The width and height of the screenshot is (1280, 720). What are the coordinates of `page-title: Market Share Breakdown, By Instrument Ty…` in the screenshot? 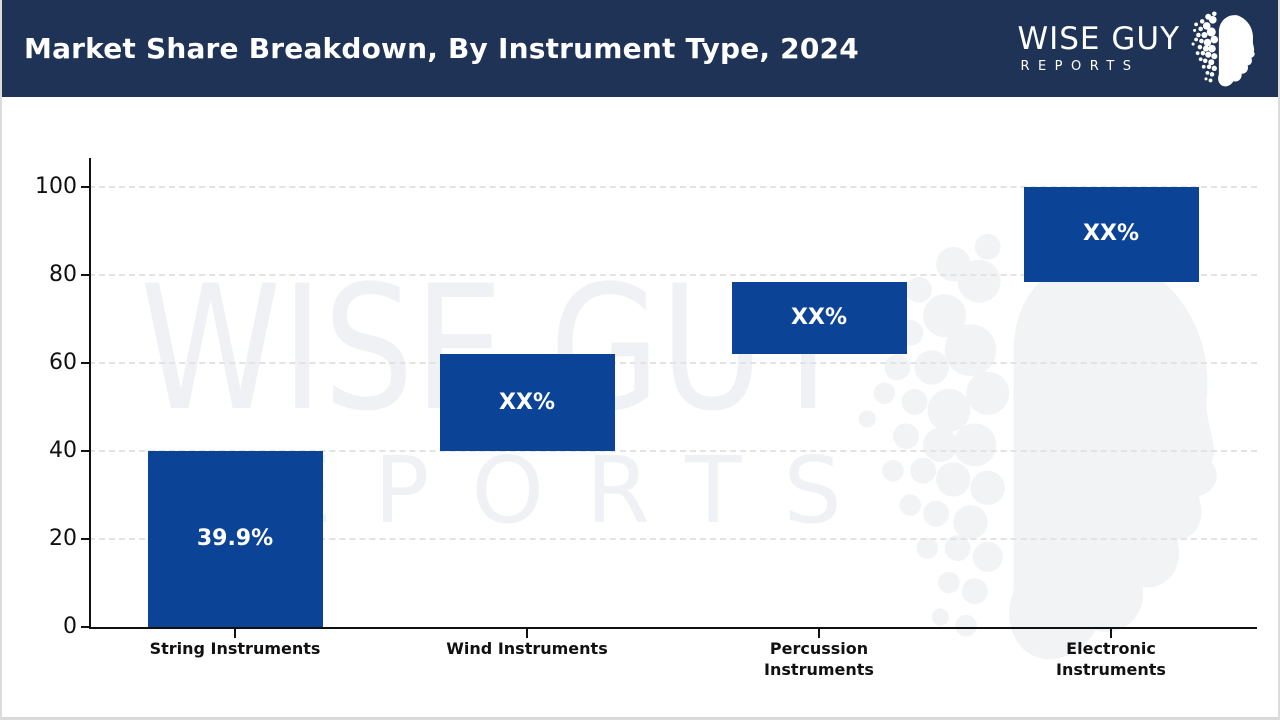 It's located at (441, 48).